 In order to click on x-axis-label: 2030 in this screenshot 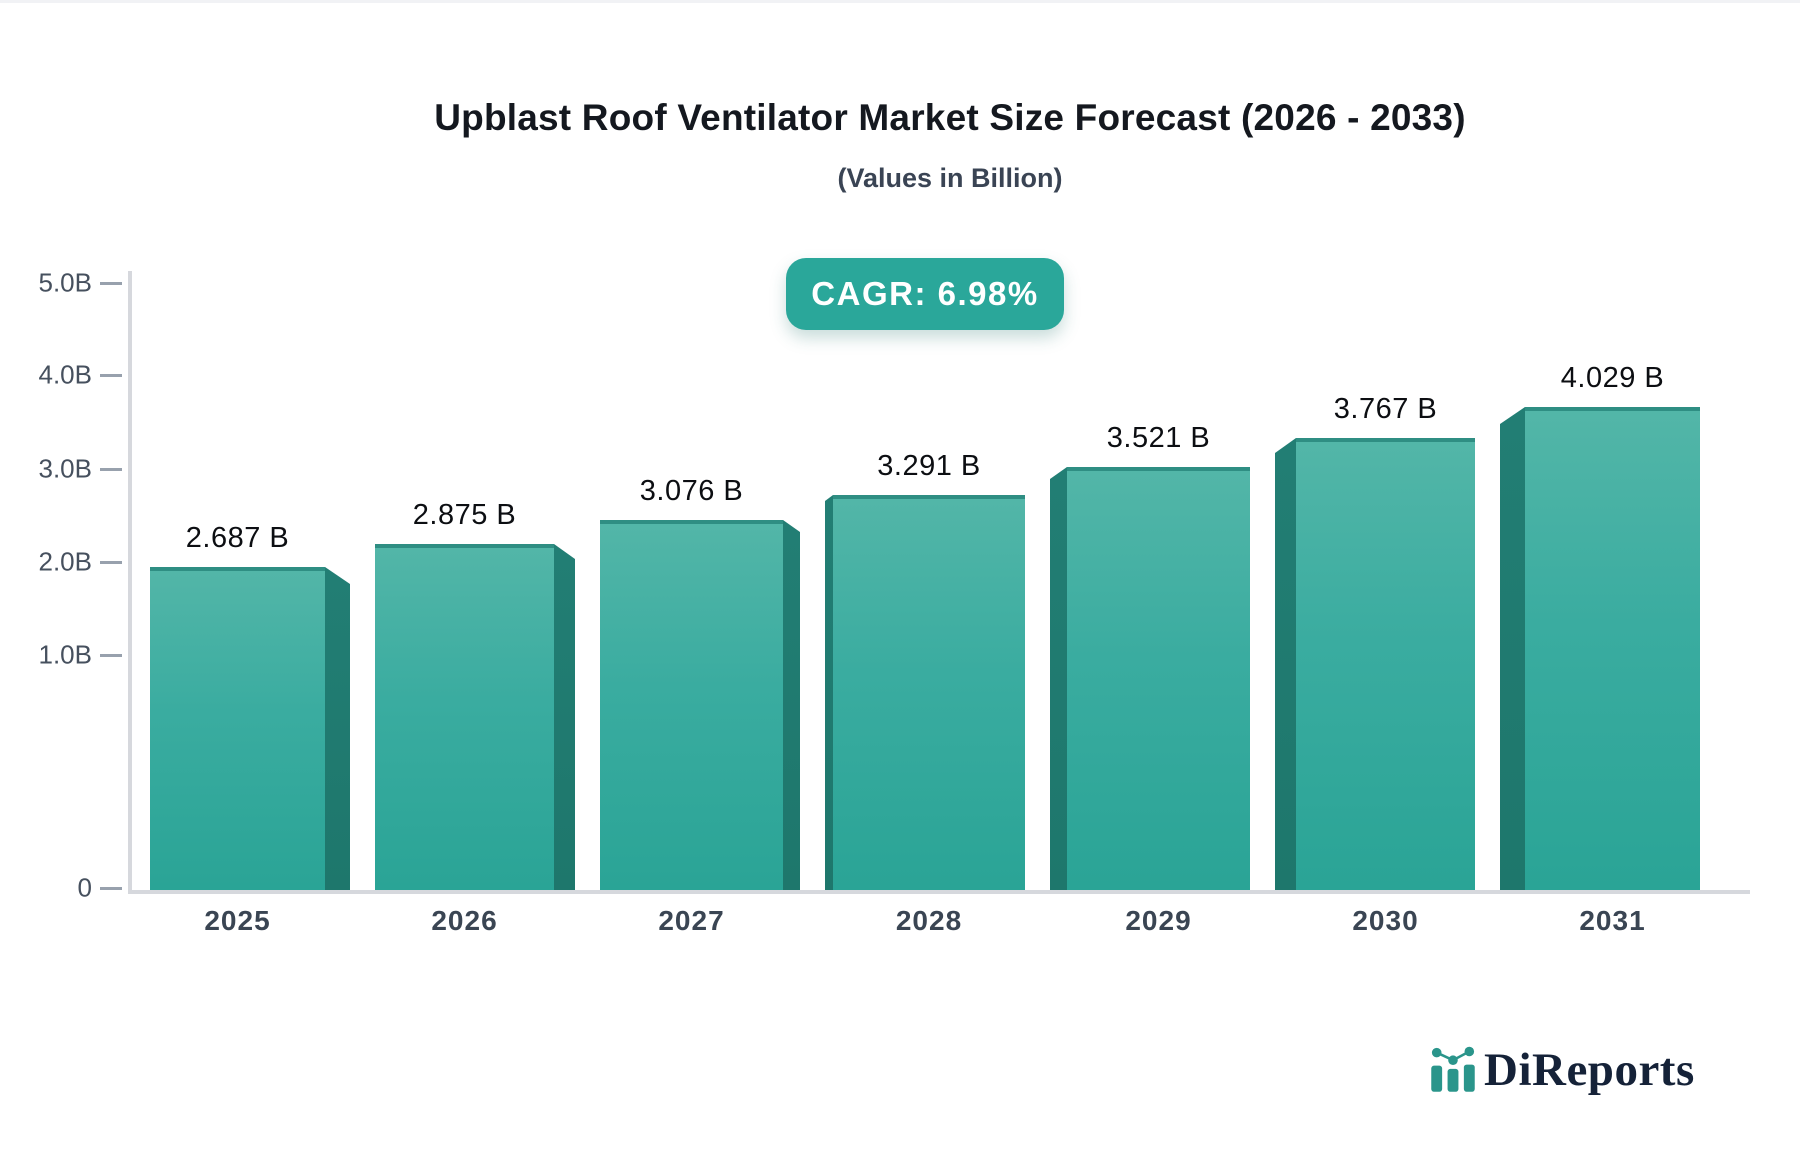, I will do `click(1385, 920)`.